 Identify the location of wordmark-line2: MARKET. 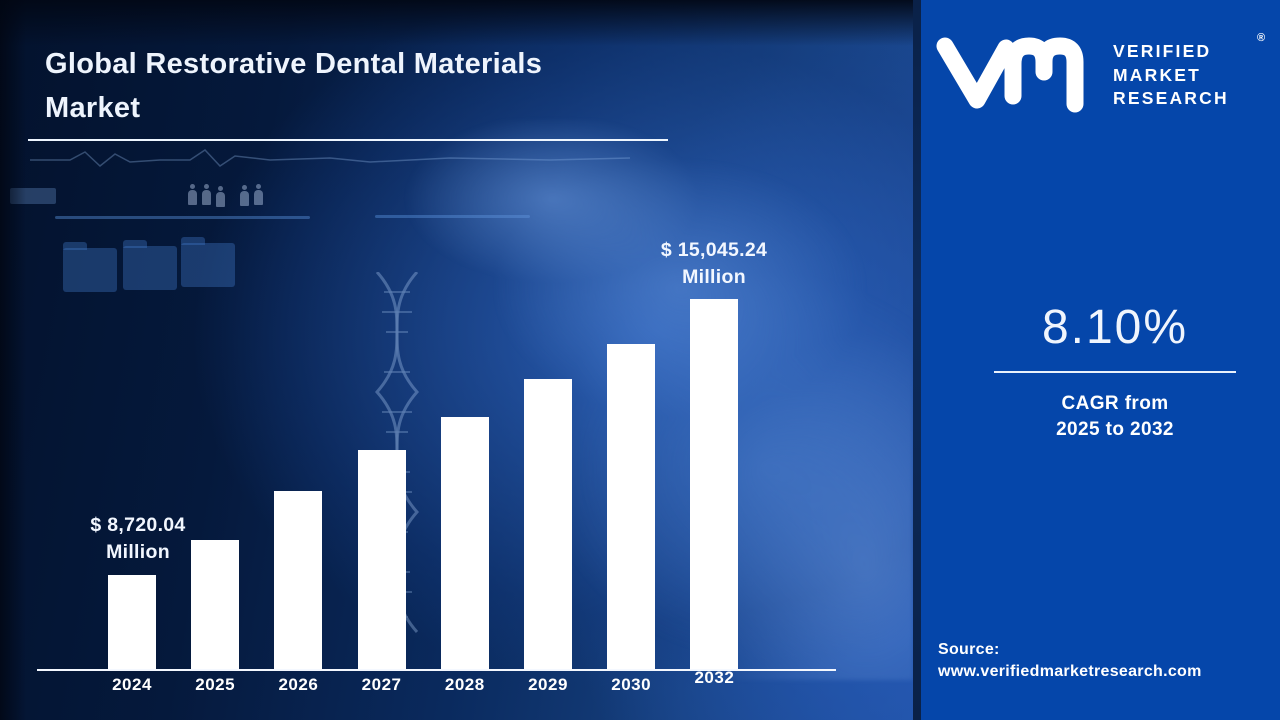
(1157, 74).